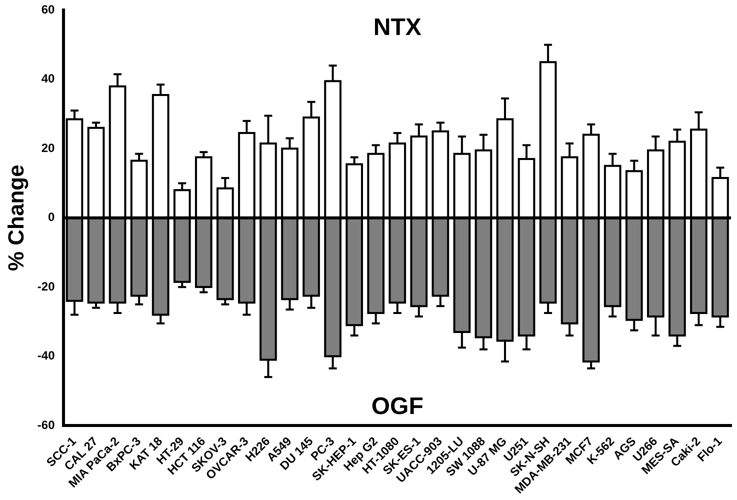  I want to click on y-tick-label: 40, so click(48, 79).